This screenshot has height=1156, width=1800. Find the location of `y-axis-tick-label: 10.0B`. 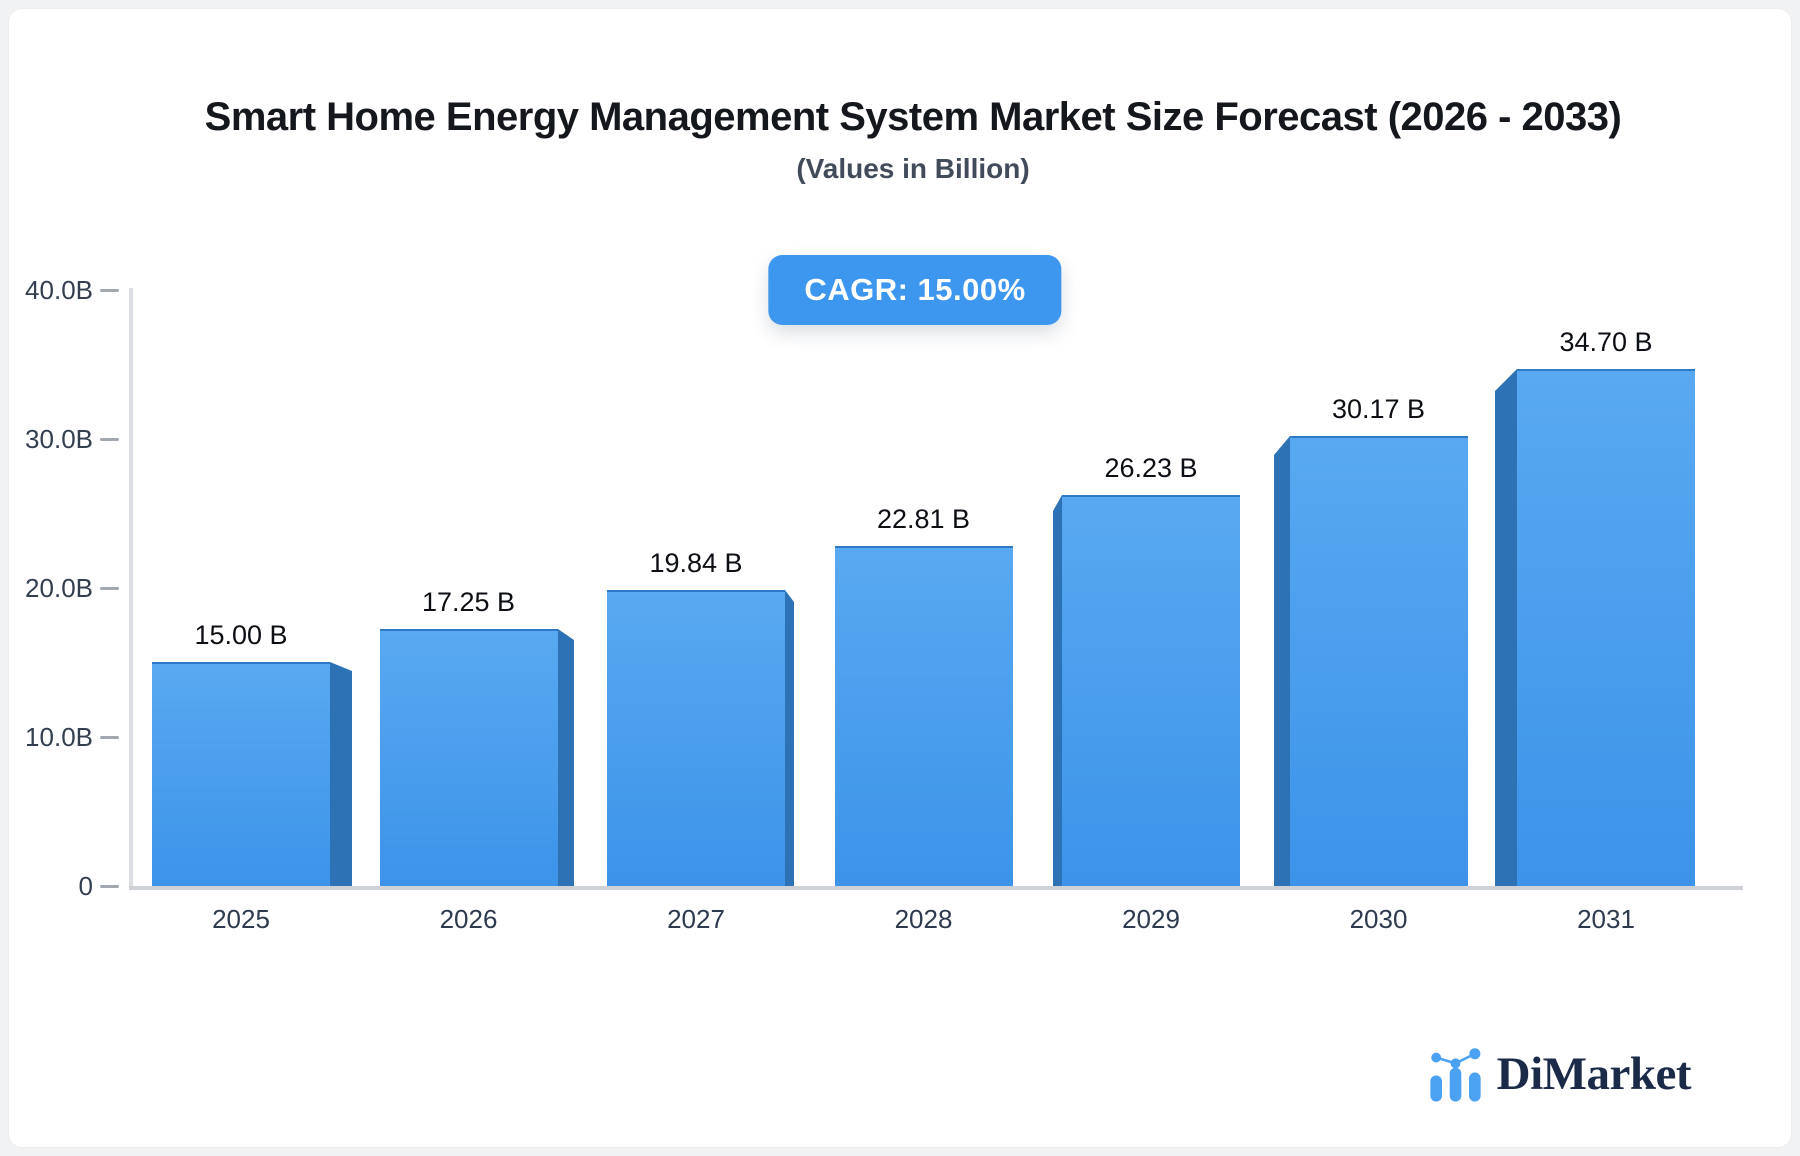

y-axis-tick-label: 10.0B is located at coordinates (59, 737).